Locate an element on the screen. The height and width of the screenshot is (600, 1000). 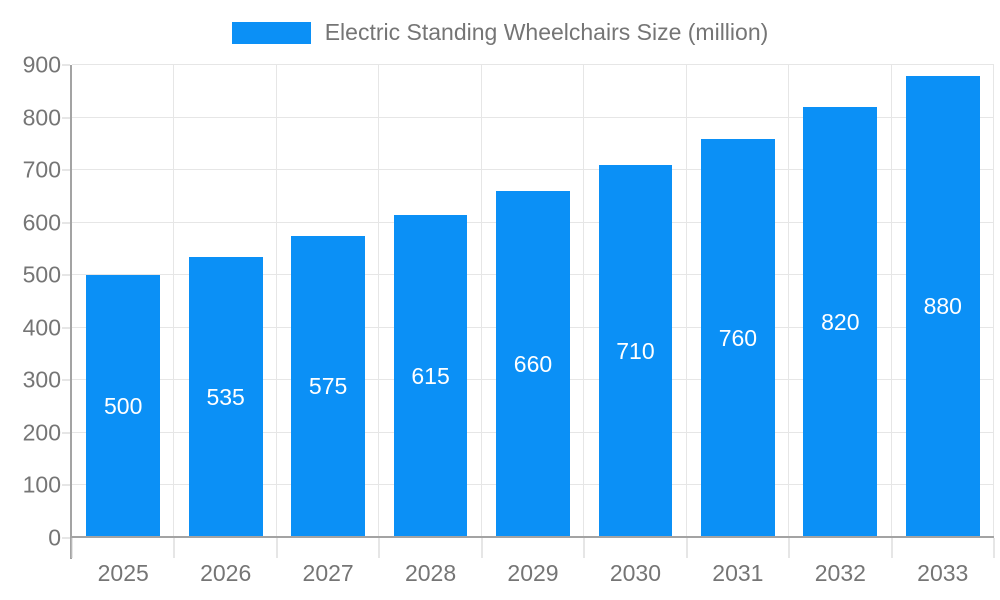
x-axis-label: 2032 is located at coordinates (840, 573).